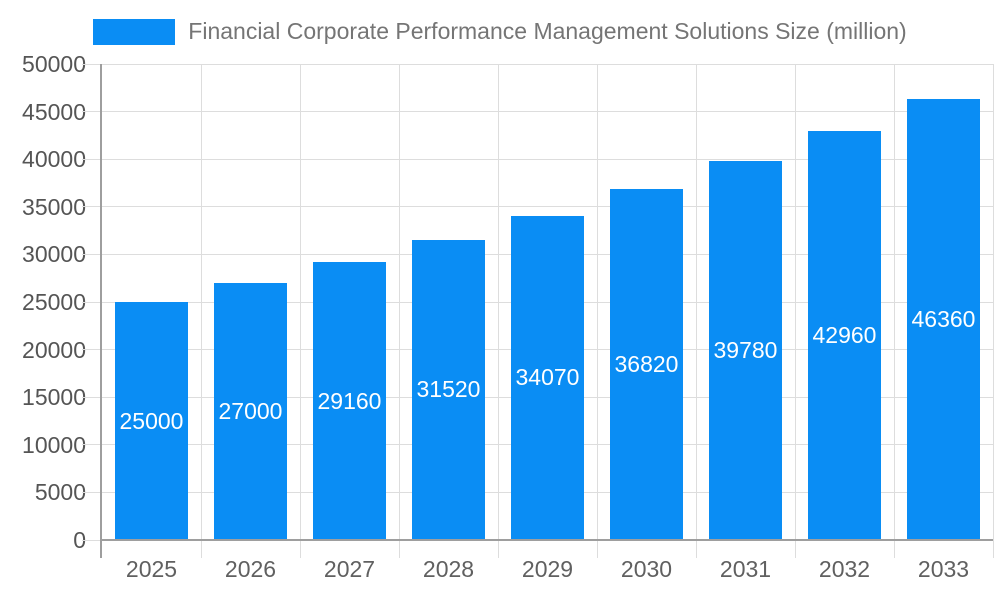 This screenshot has width=1000, height=600. What do you see at coordinates (547, 569) in the screenshot?
I see `x-tick-label-2029: 2029` at bounding box center [547, 569].